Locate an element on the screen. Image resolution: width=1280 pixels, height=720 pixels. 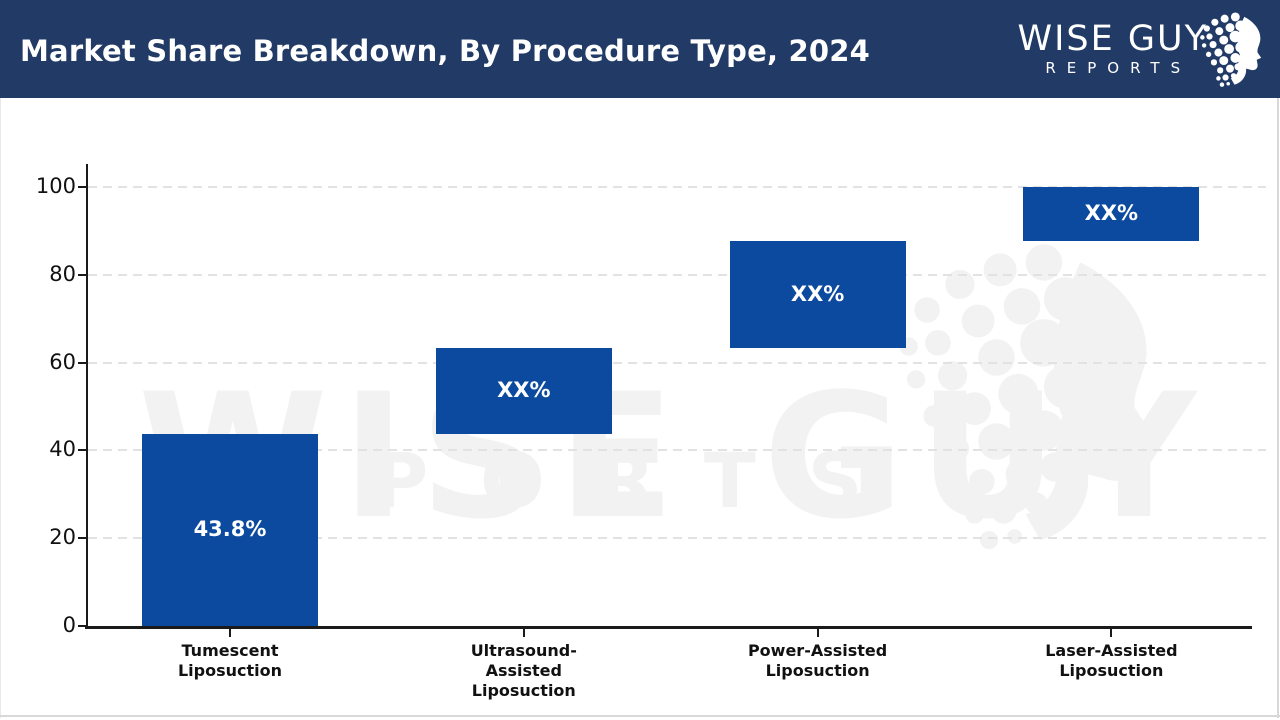
y-tick-label: 40 is located at coordinates (62, 449).